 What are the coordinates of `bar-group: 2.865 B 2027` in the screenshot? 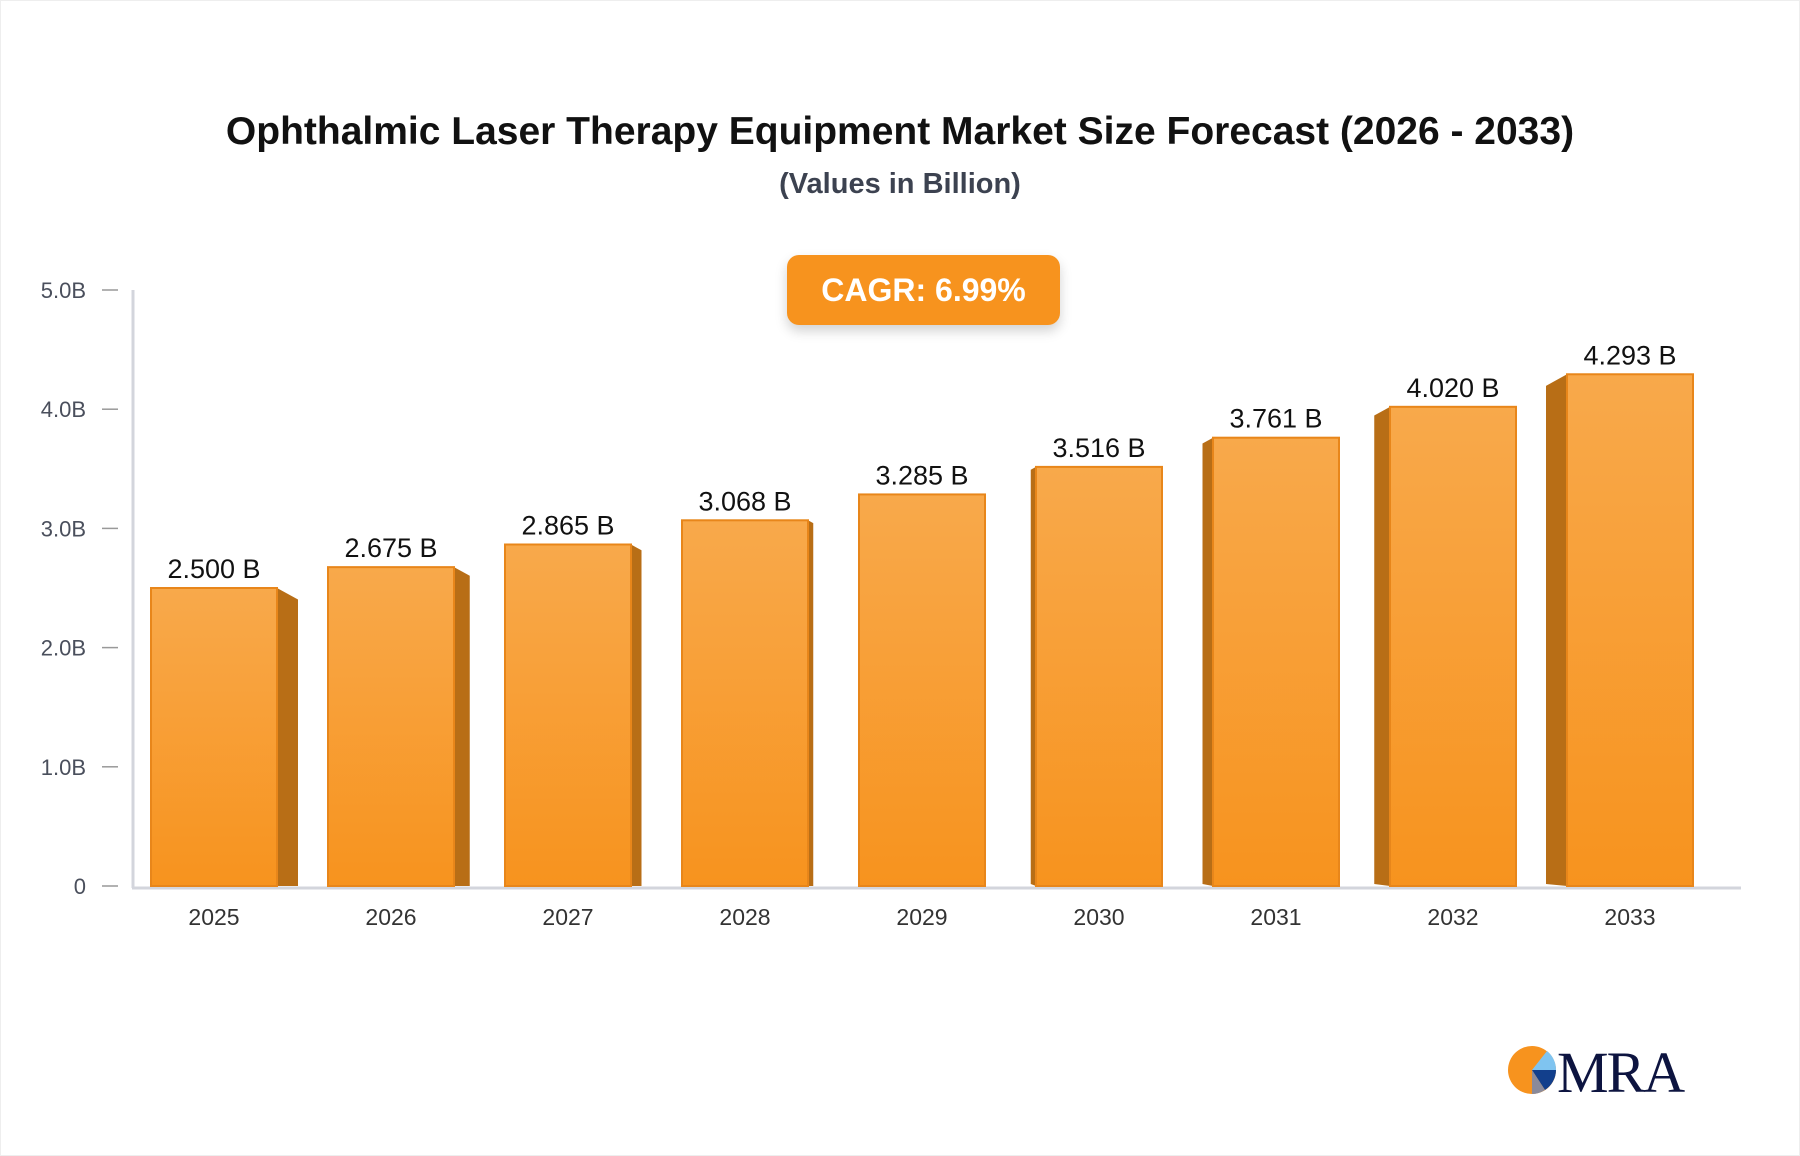 It's located at (573, 720).